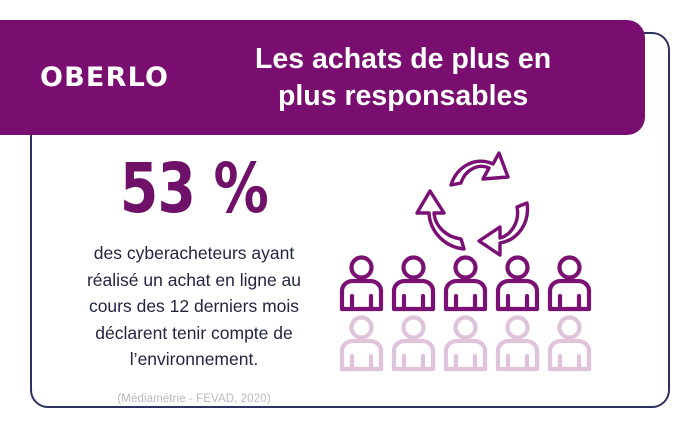  I want to click on source-citation: (Médiamétrie - FEVAD, 2020), so click(194, 398).